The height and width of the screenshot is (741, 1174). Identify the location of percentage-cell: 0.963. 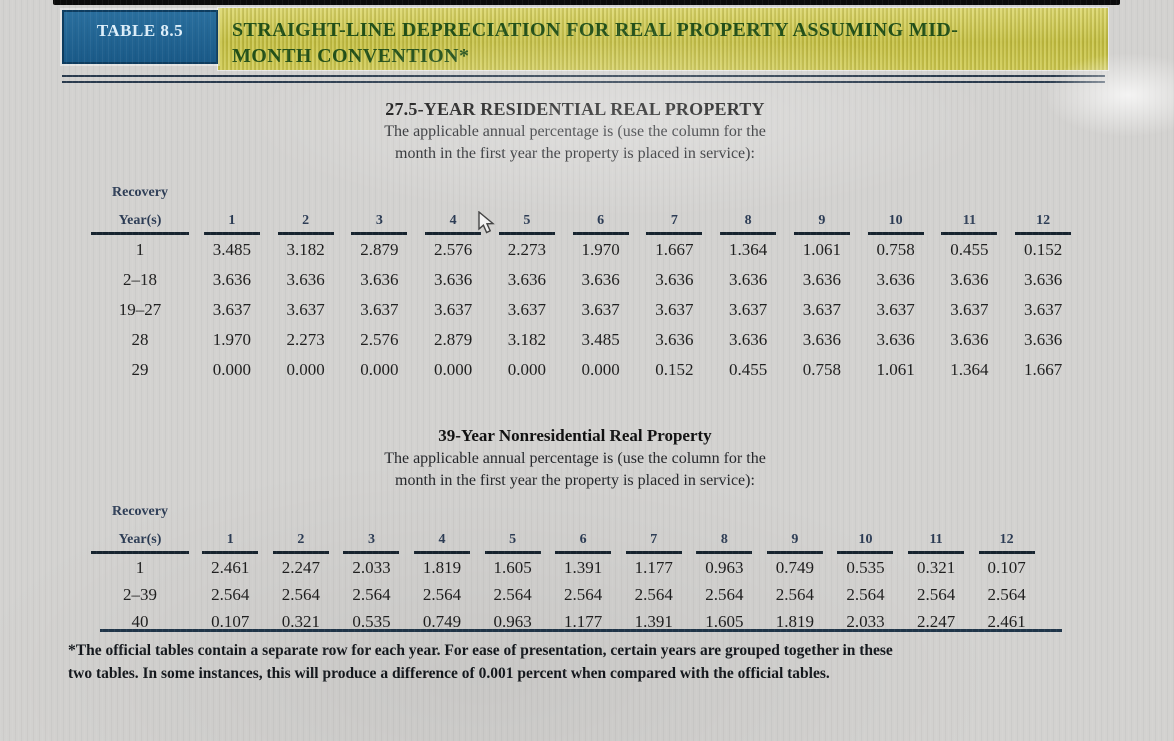
(724, 567).